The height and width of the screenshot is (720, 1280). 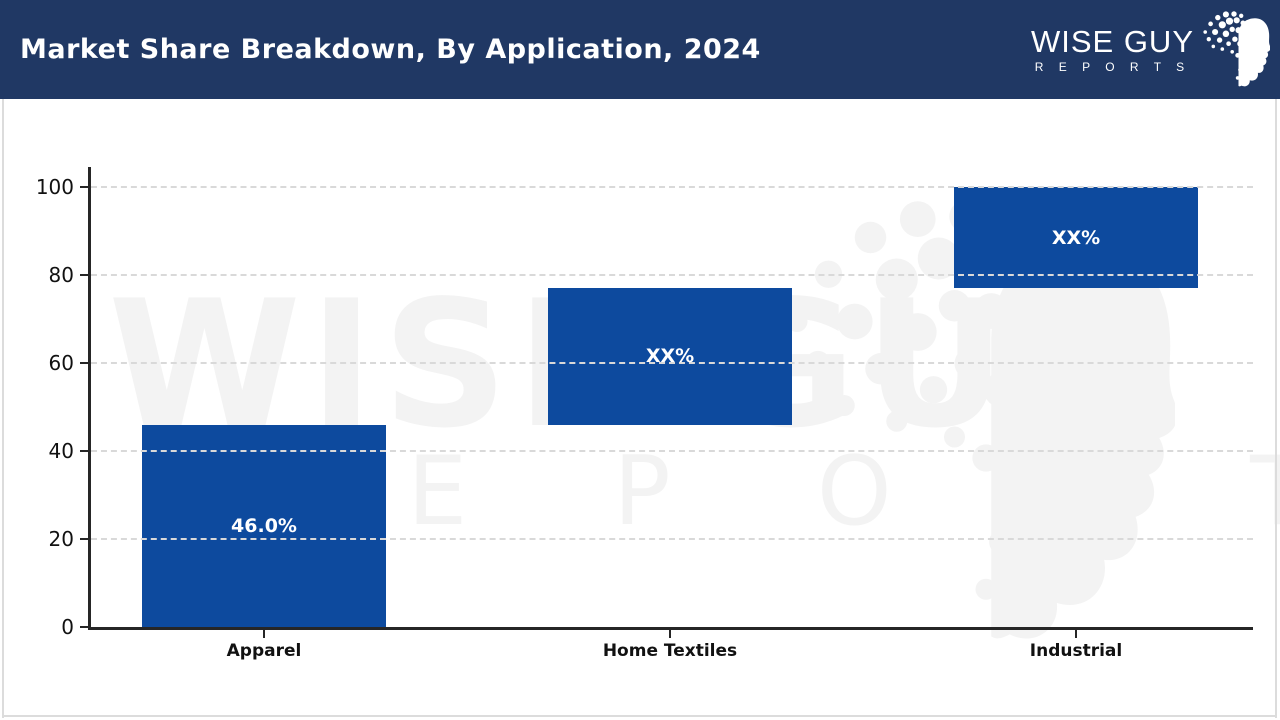 I want to click on bar-home-textiles, so click(x=670, y=356).